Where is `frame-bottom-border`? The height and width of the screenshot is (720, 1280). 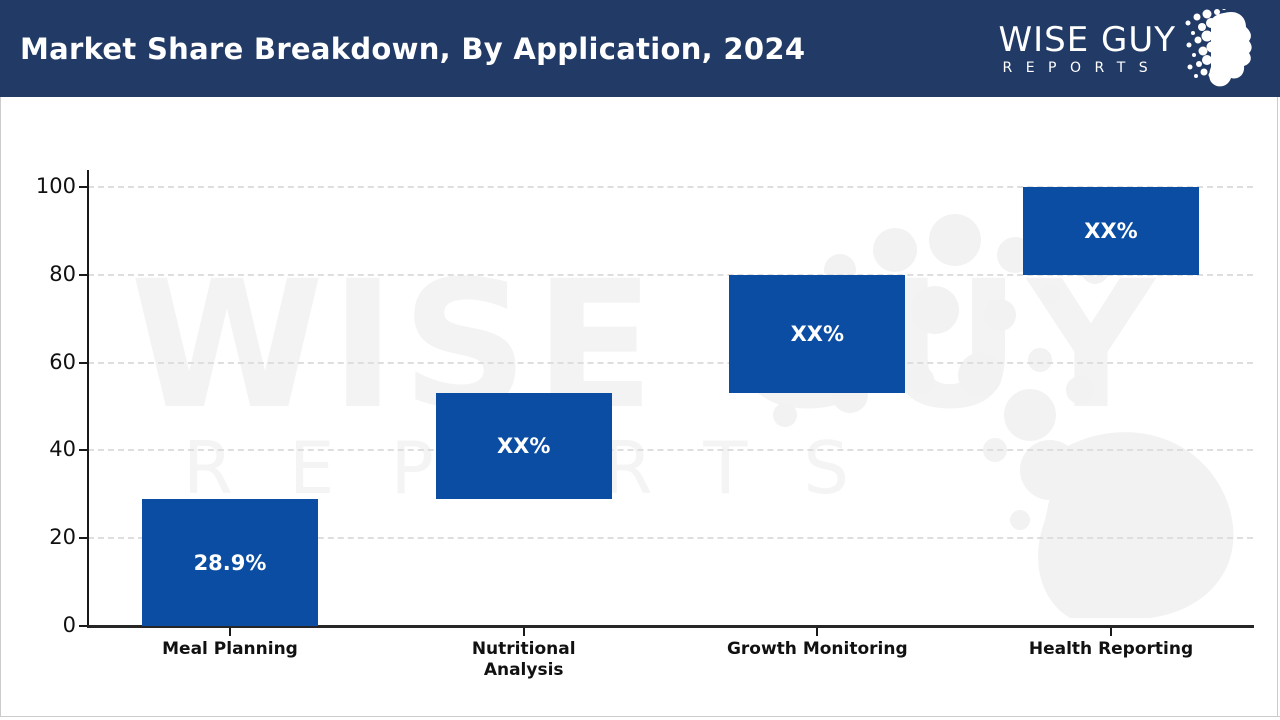
frame-bottom-border is located at coordinates (640, 716).